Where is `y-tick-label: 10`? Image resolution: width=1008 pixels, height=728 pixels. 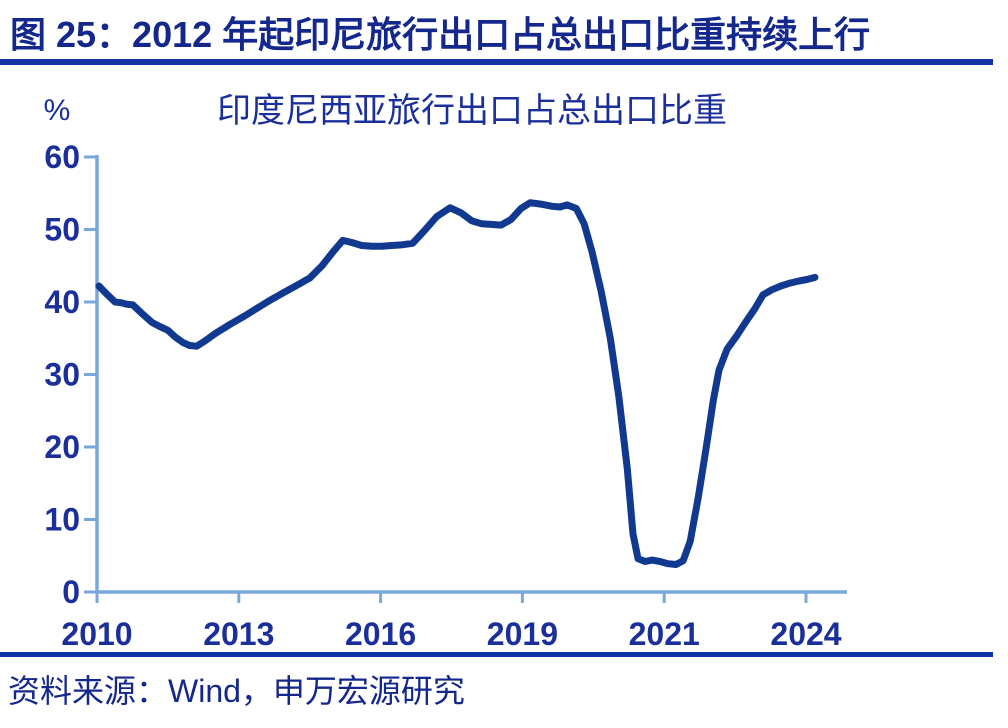
y-tick-label: 10 is located at coordinates (62, 520).